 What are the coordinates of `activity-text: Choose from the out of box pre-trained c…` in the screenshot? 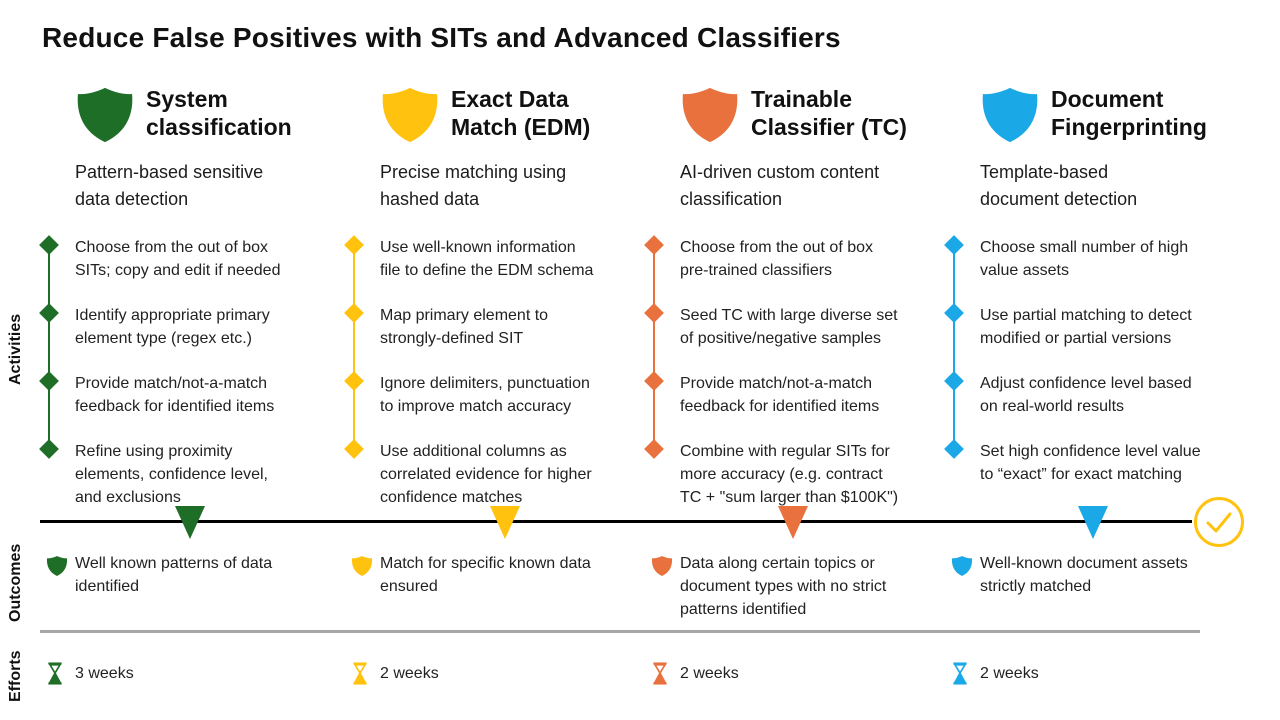 It's located at (776, 259).